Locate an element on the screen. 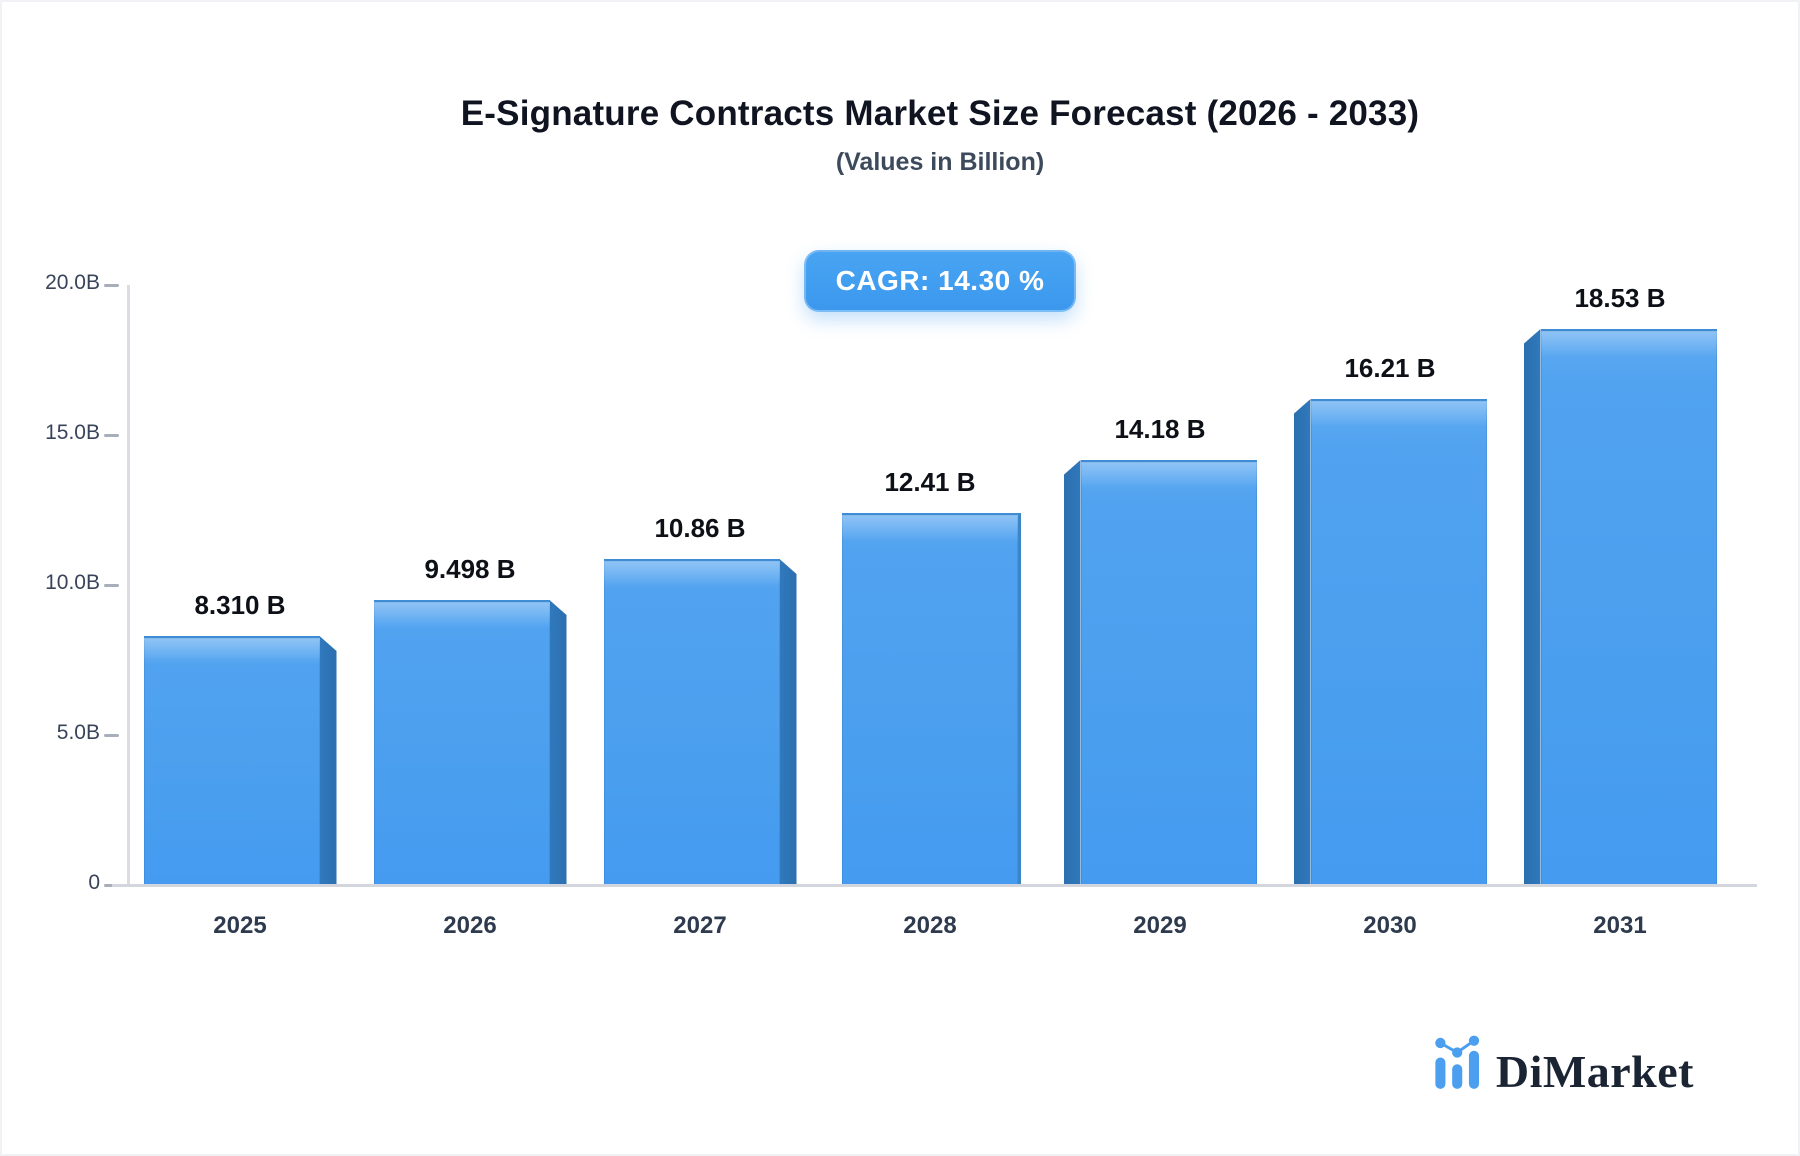 This screenshot has width=1800, height=1156. brand-name: DiMarket is located at coordinates (1594, 1071).